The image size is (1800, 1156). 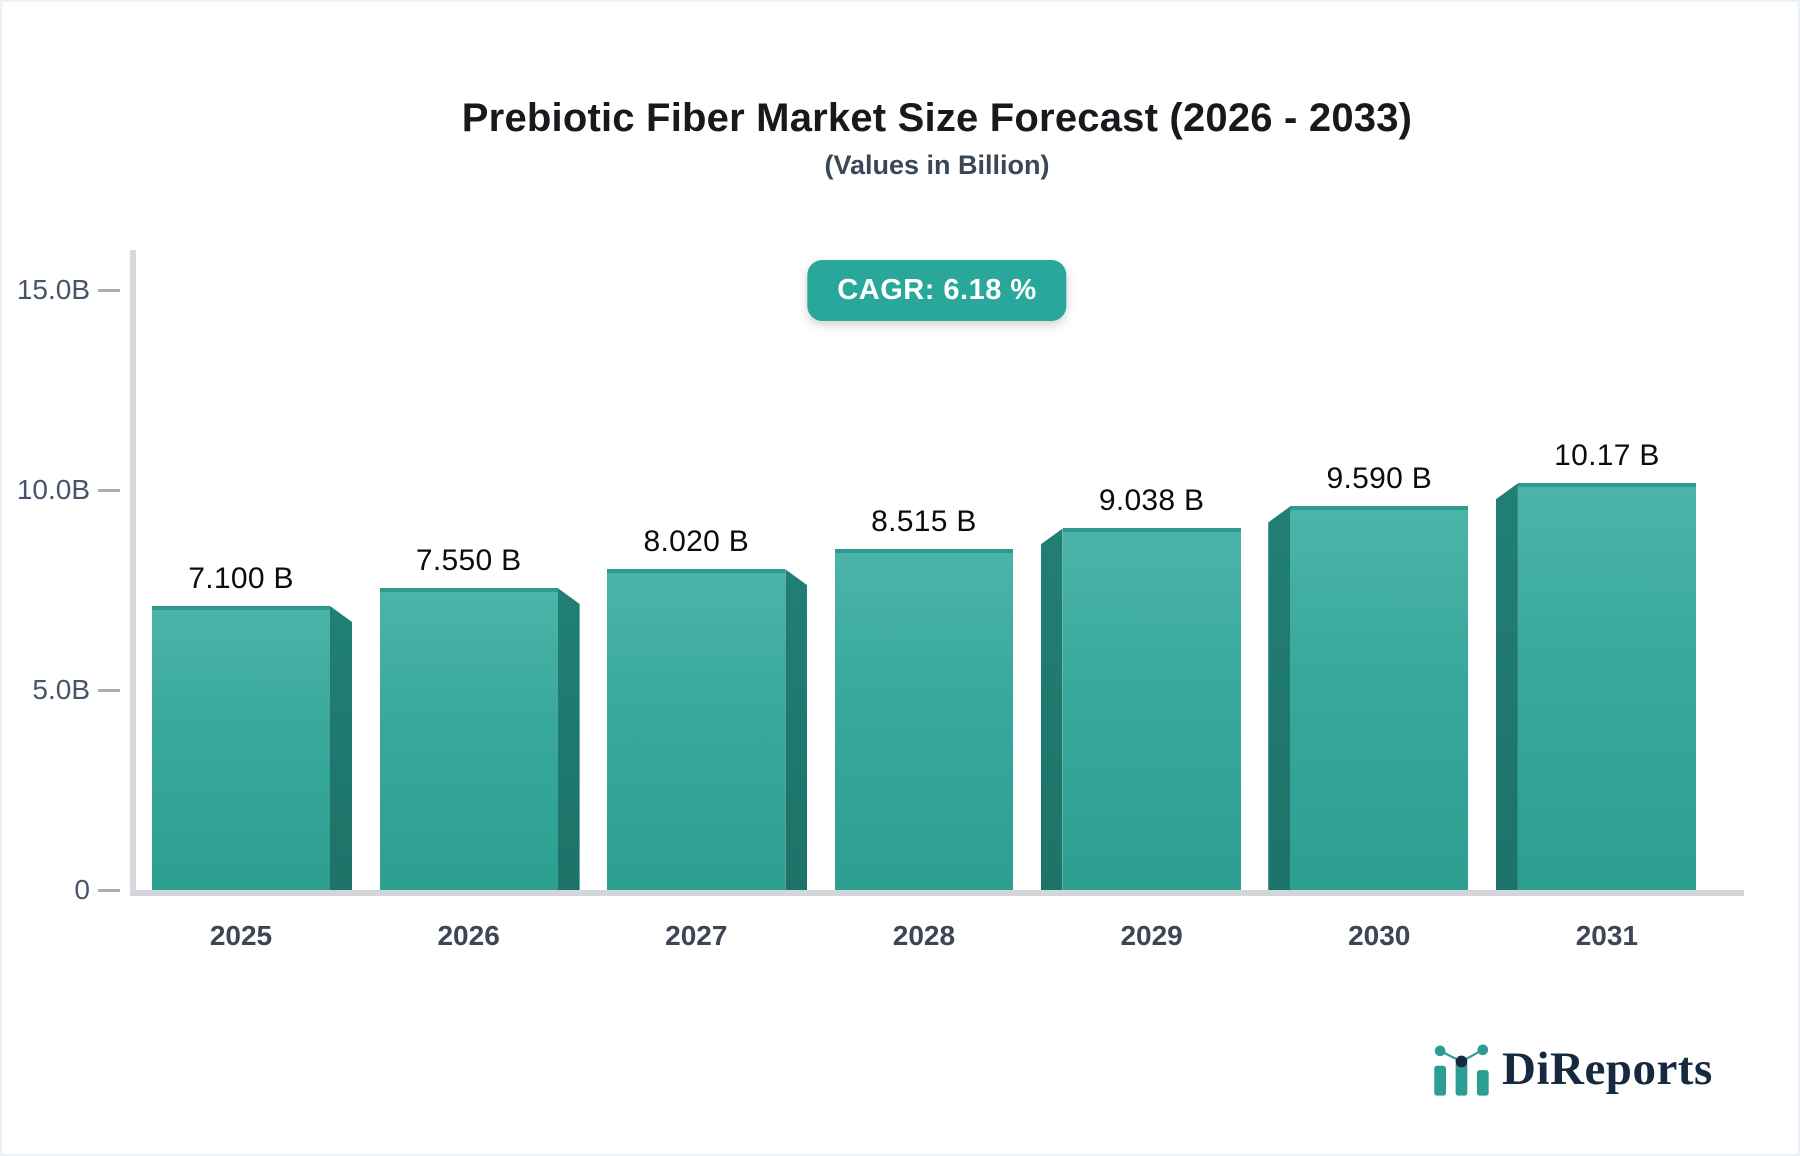 What do you see at coordinates (1607, 456) in the screenshot?
I see `bar-value-label: 10.17 B` at bounding box center [1607, 456].